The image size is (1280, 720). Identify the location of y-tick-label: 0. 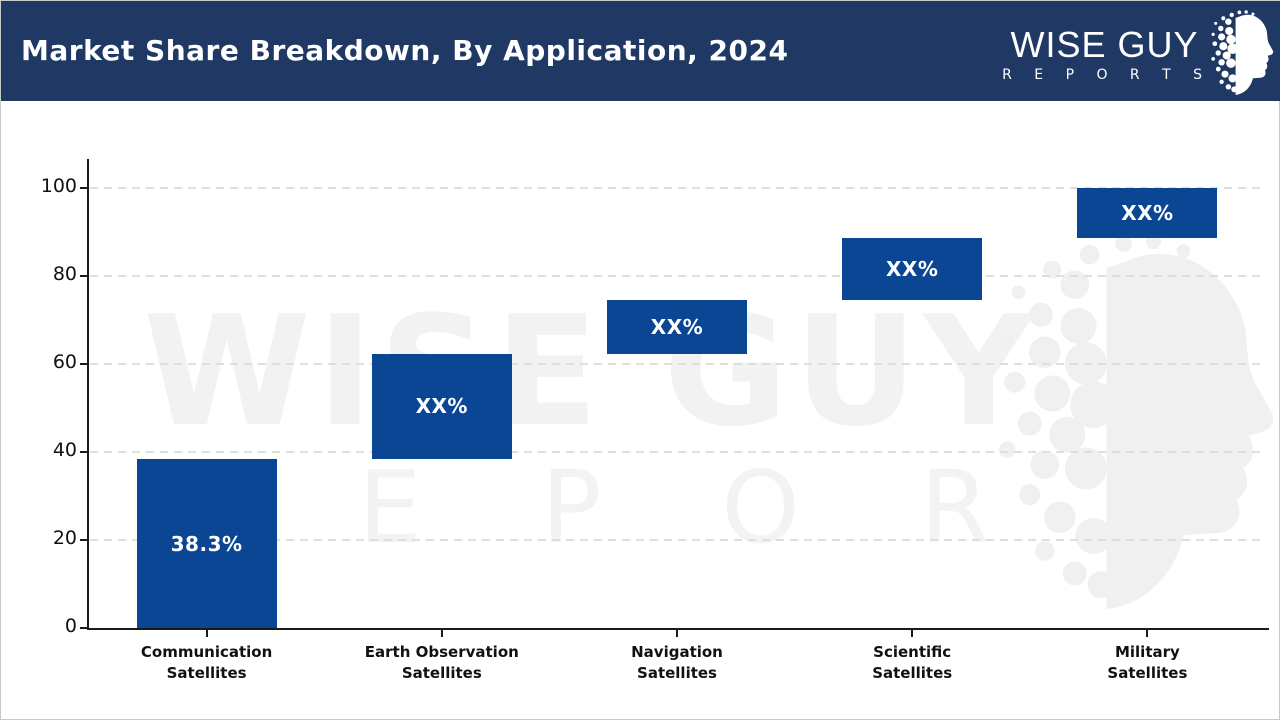
(70, 626).